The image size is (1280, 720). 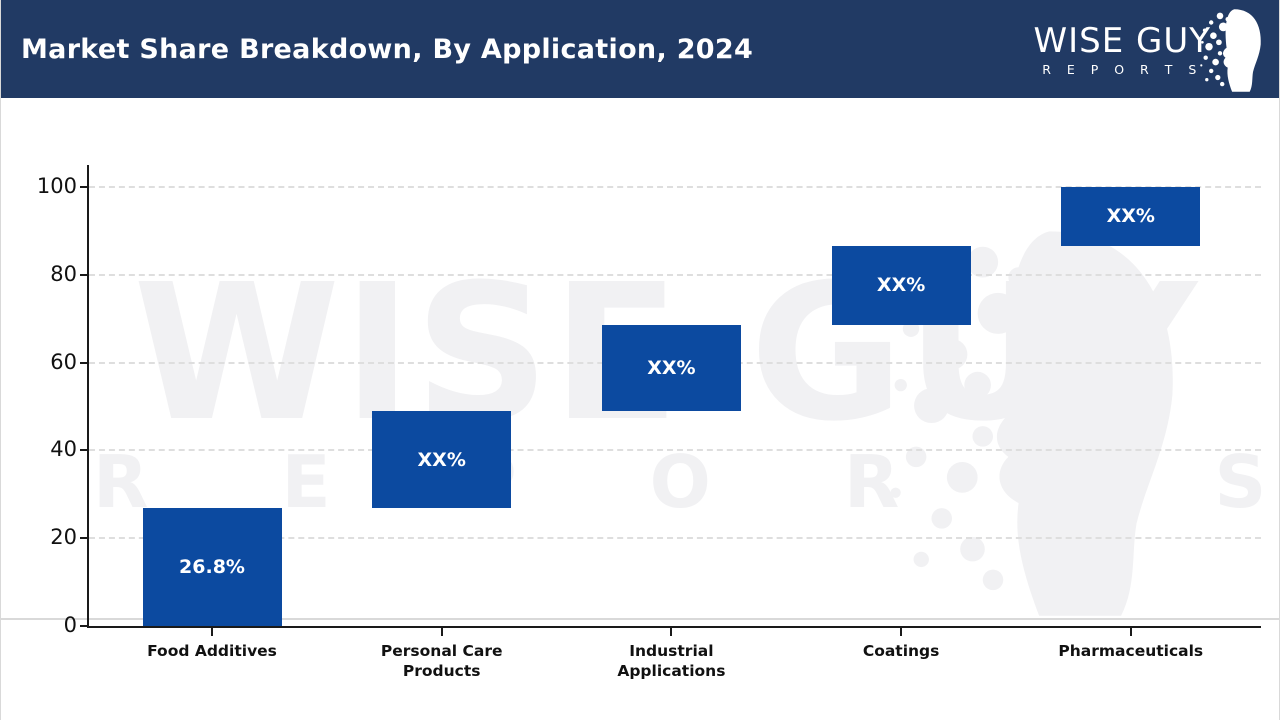 What do you see at coordinates (1122, 70) in the screenshot?
I see `logo-subtext: R E P O R T S` at bounding box center [1122, 70].